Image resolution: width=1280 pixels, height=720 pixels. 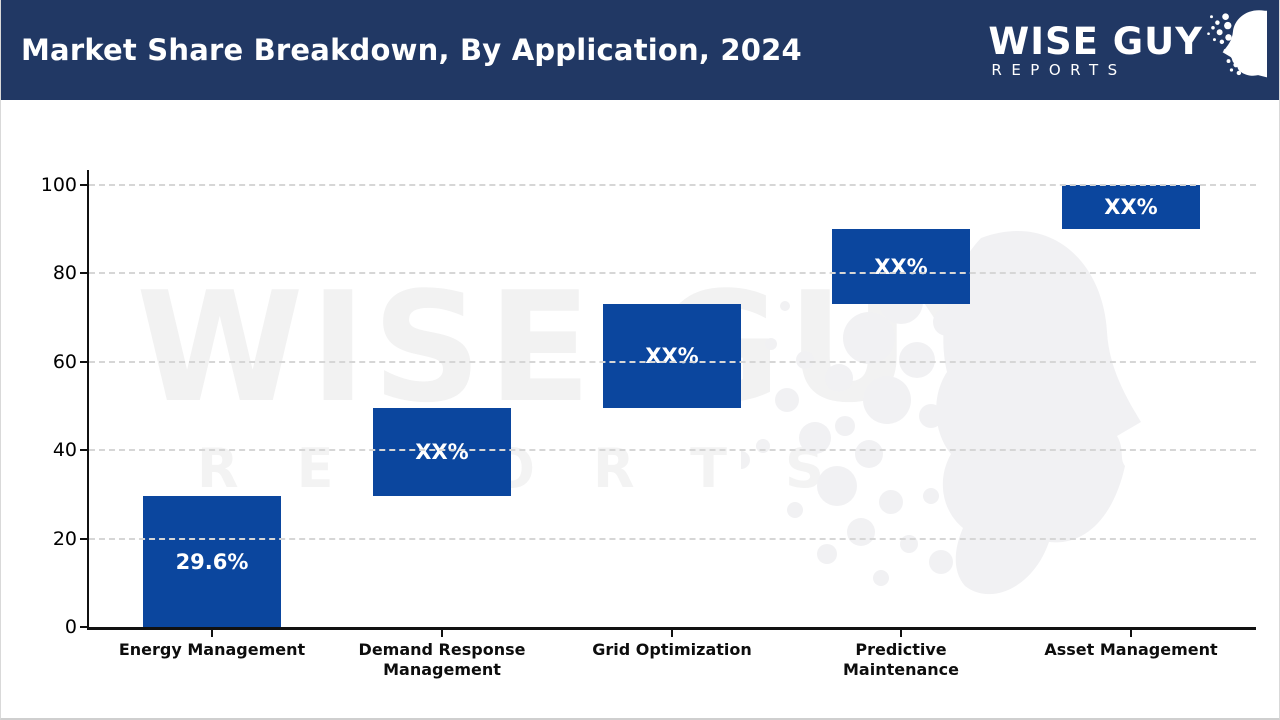 I want to click on x-tick-grid-optimization, so click(x=672, y=633).